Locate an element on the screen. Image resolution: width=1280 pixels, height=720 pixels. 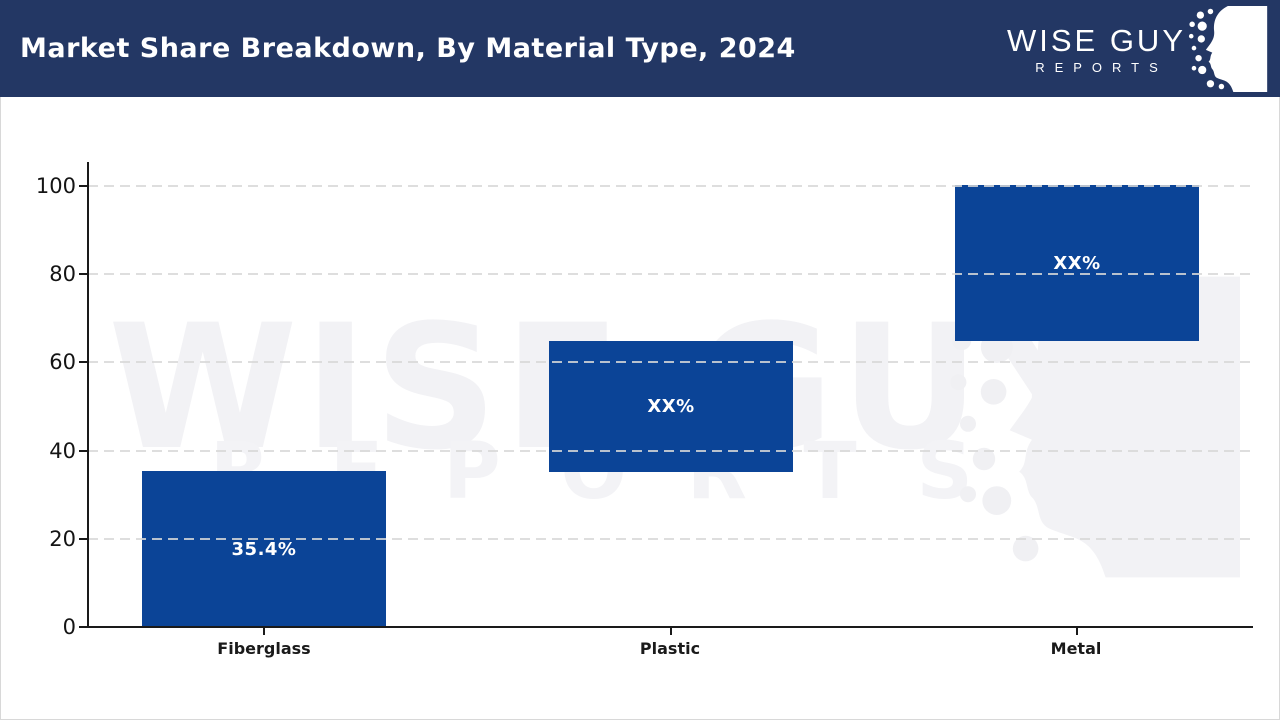
x-axis-line is located at coordinates (670, 627).